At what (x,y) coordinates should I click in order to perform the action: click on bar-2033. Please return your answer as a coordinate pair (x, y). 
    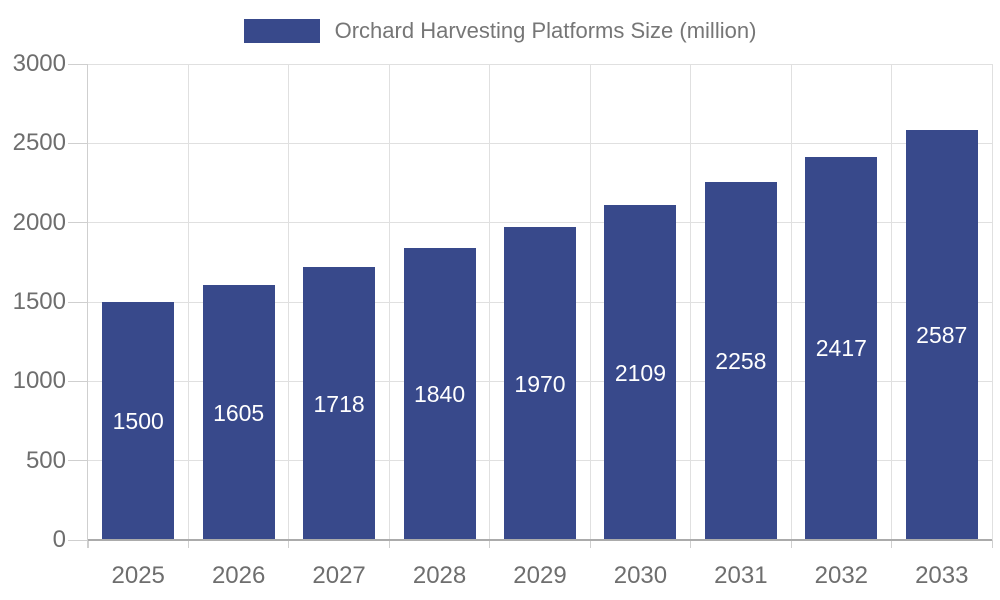
    Looking at the image, I should click on (941, 334).